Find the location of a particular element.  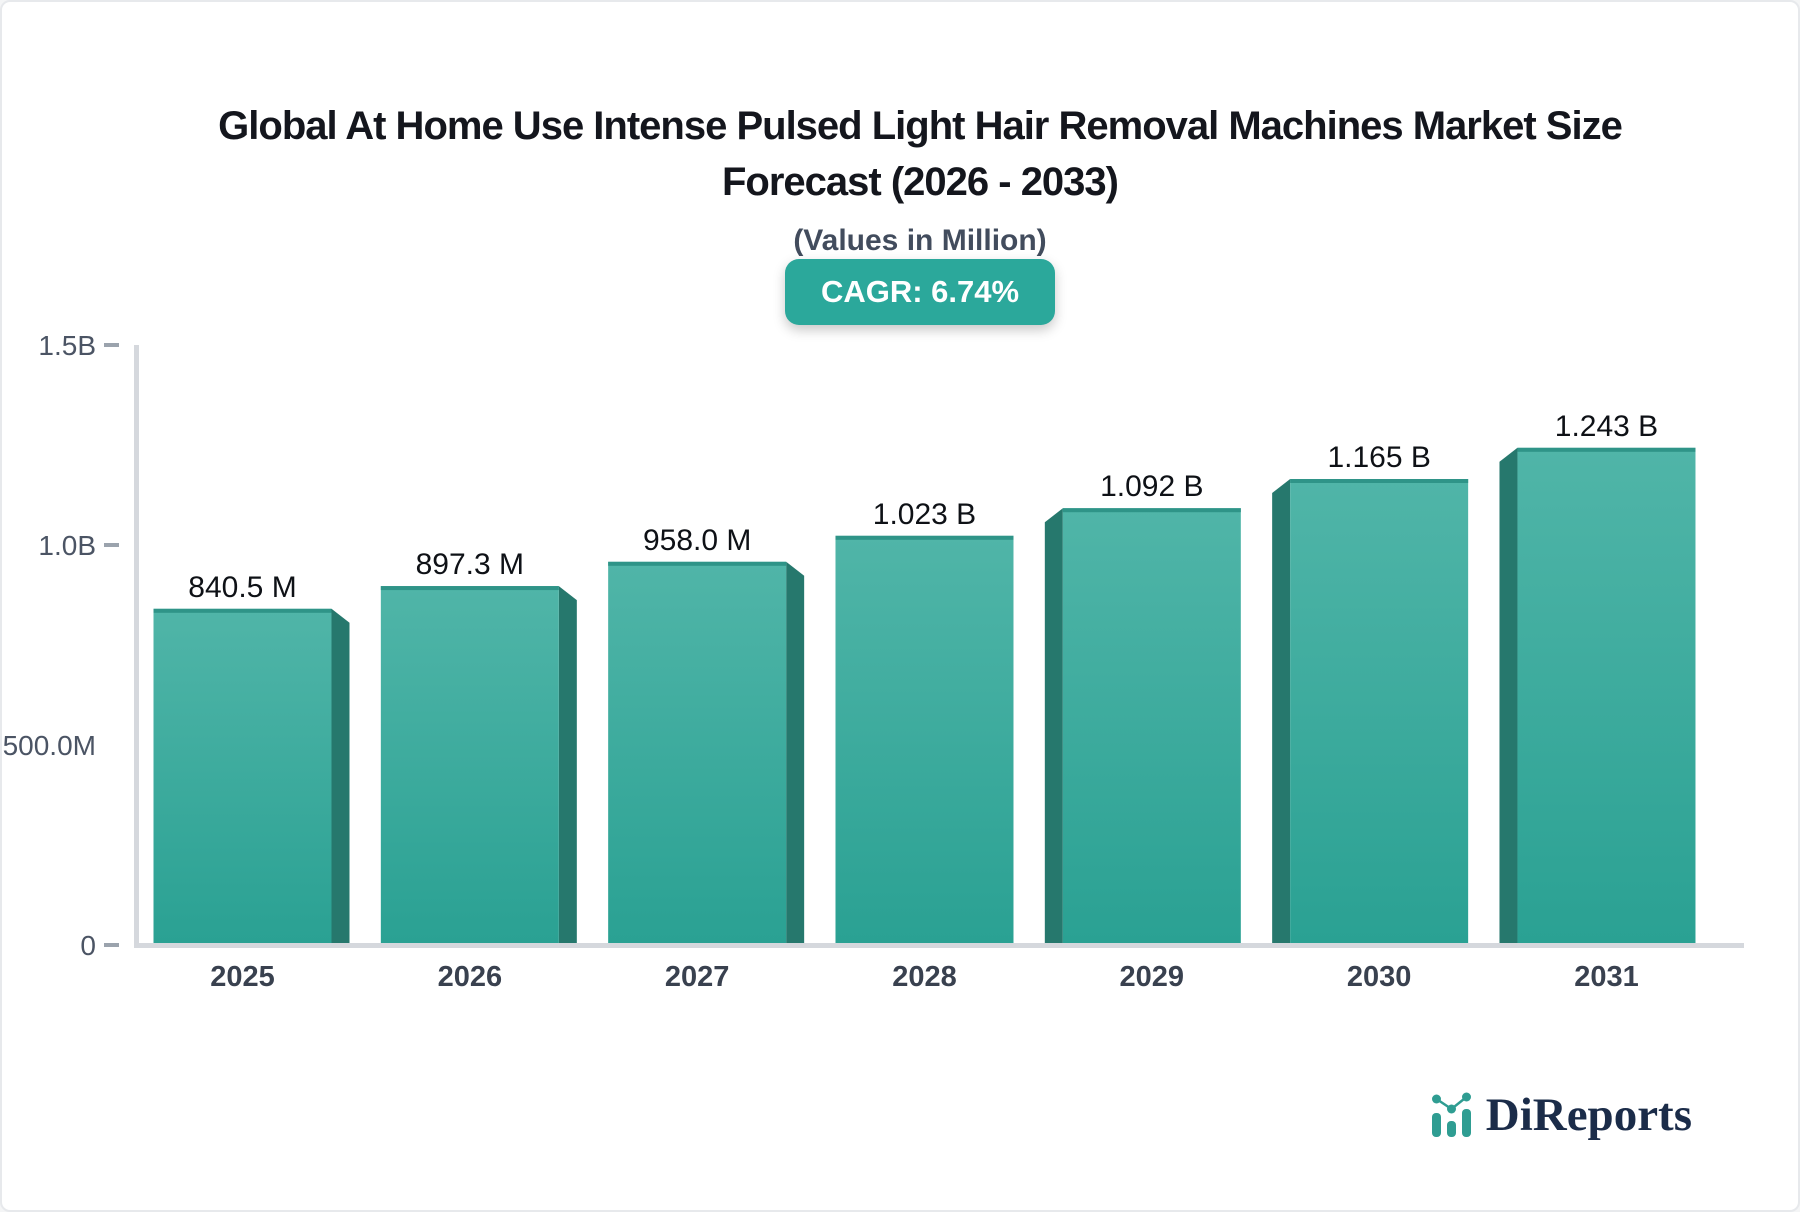

logo-wordmark: DiReports is located at coordinates (1588, 1115).